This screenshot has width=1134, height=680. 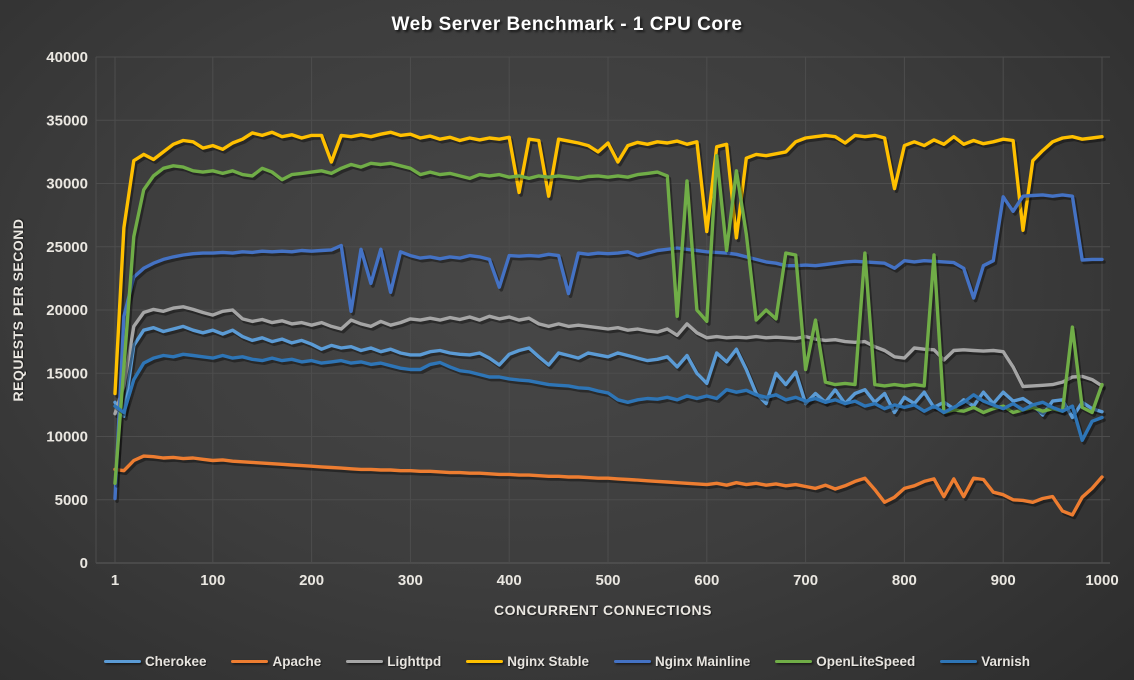 What do you see at coordinates (311, 580) in the screenshot?
I see `x-tick-label: 200` at bounding box center [311, 580].